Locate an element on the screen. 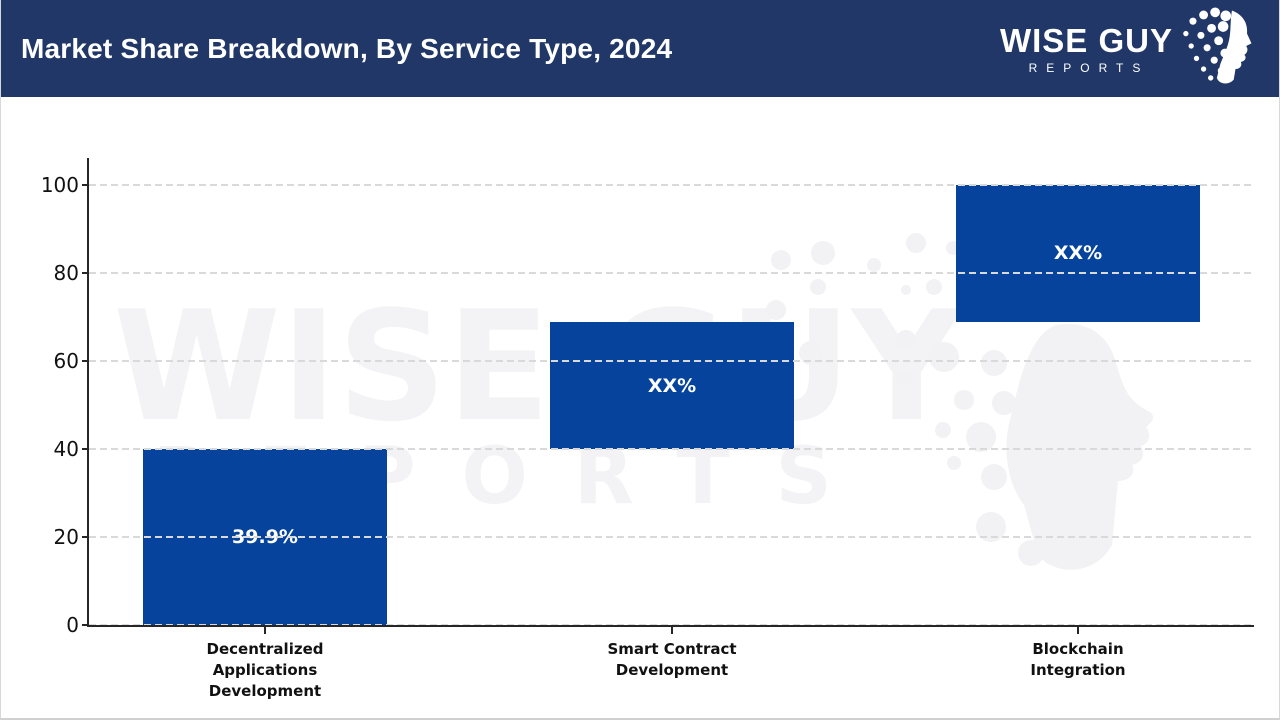  x-axis-category-label: Blockchain Integration is located at coordinates (1078, 659).